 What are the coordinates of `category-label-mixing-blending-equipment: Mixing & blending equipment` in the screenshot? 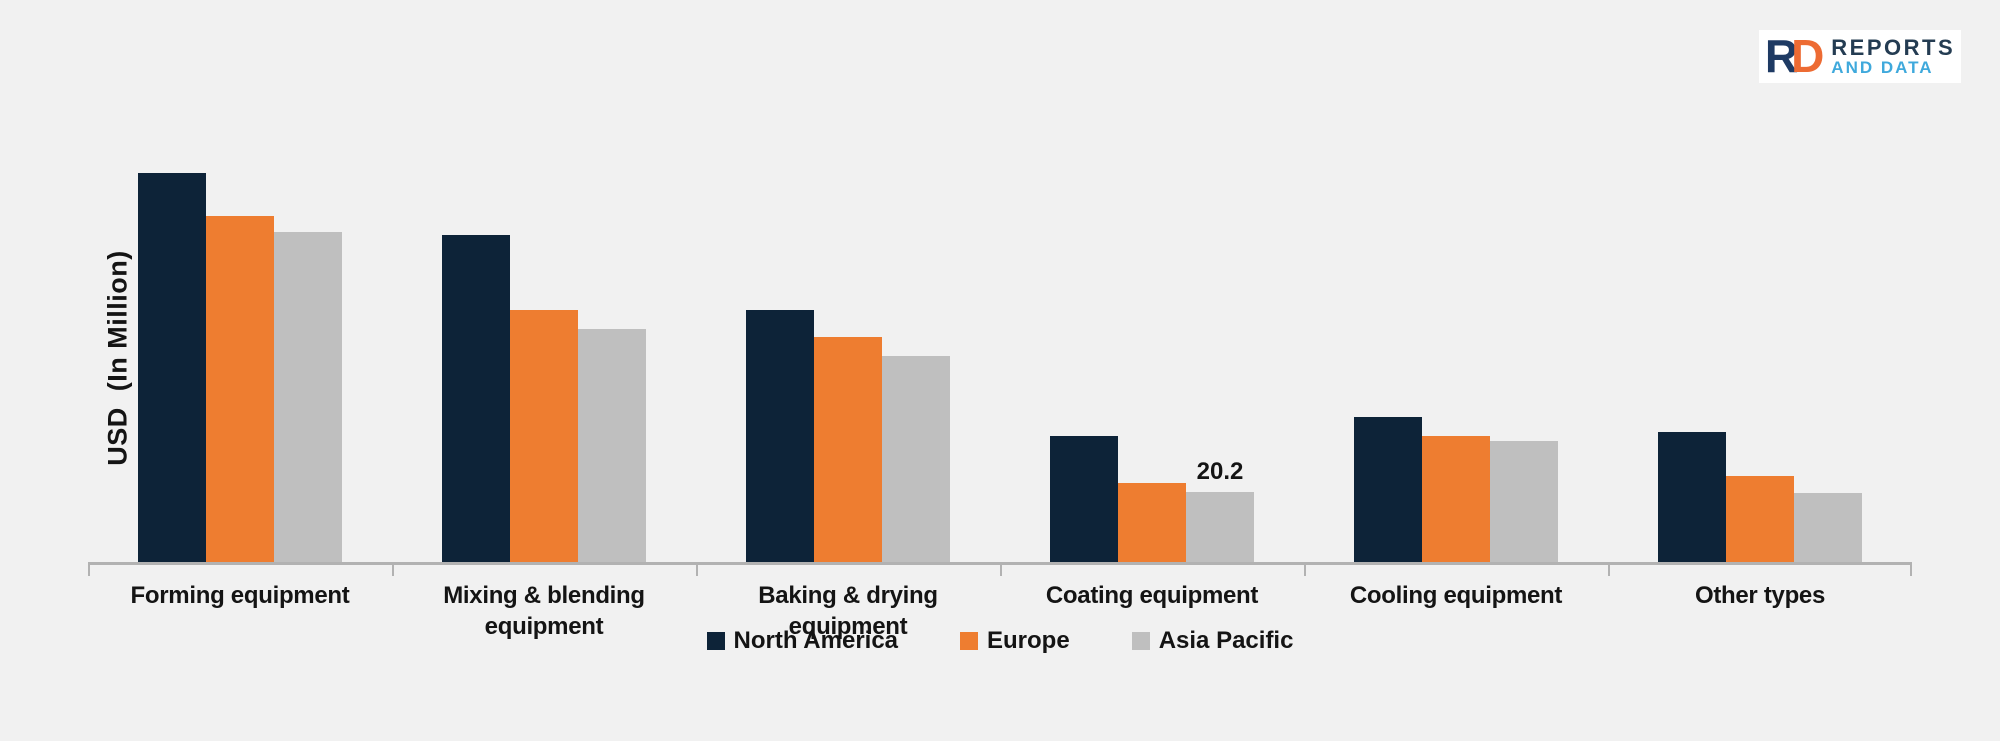 It's located at (544, 611).